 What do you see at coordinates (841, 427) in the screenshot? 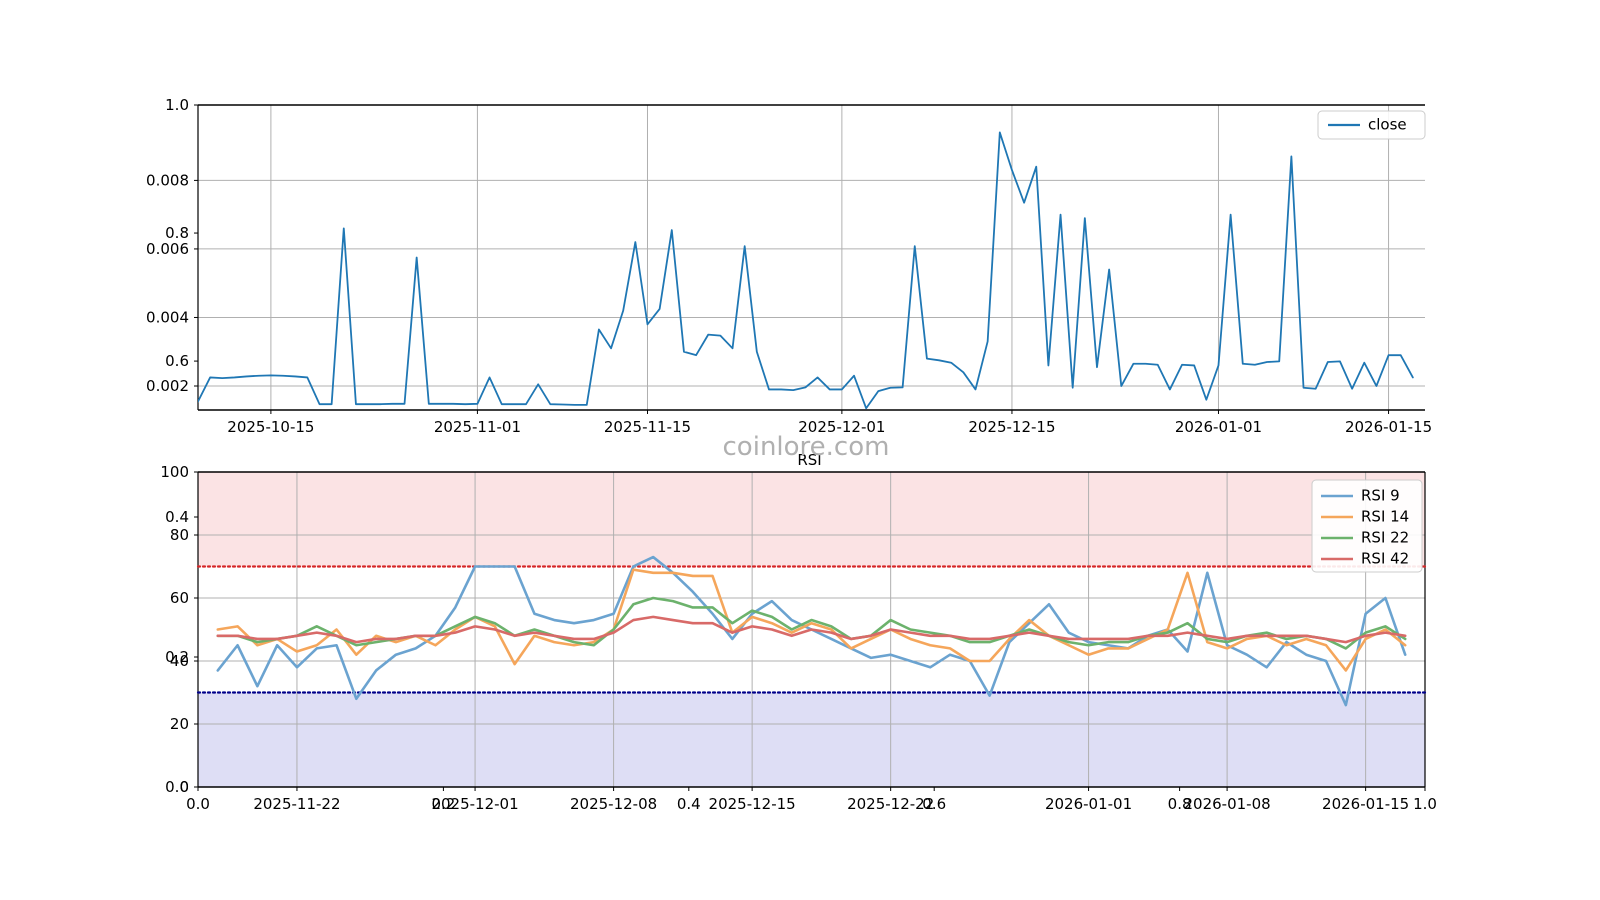
I see `price-xtick-label: 2025-12-01` at bounding box center [841, 427].